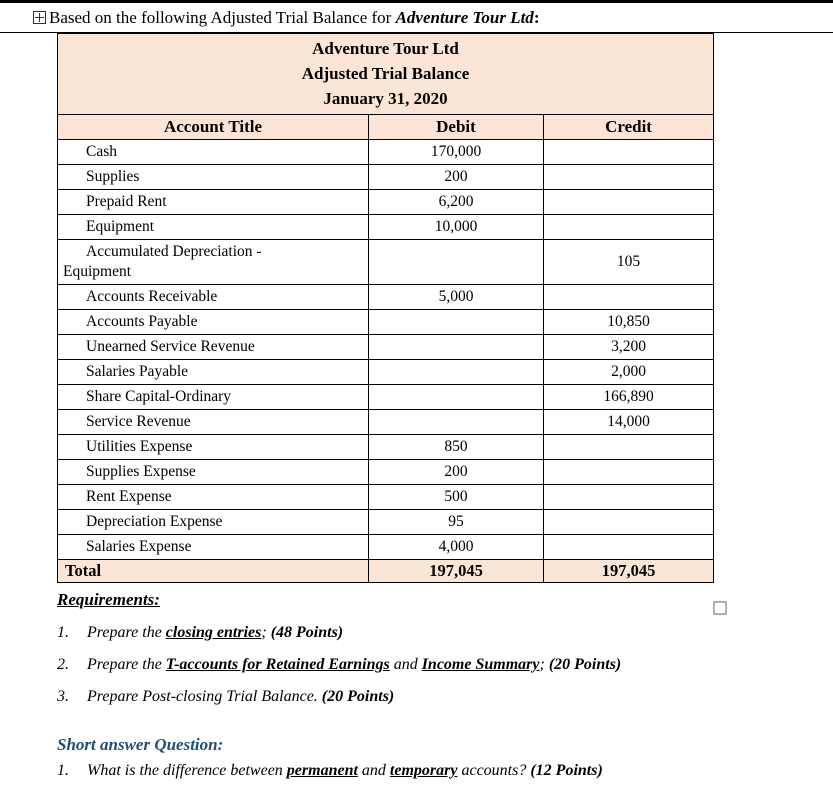 This screenshot has height=797, width=833. I want to click on account-title-cell: Accounts Receivable, so click(213, 297).